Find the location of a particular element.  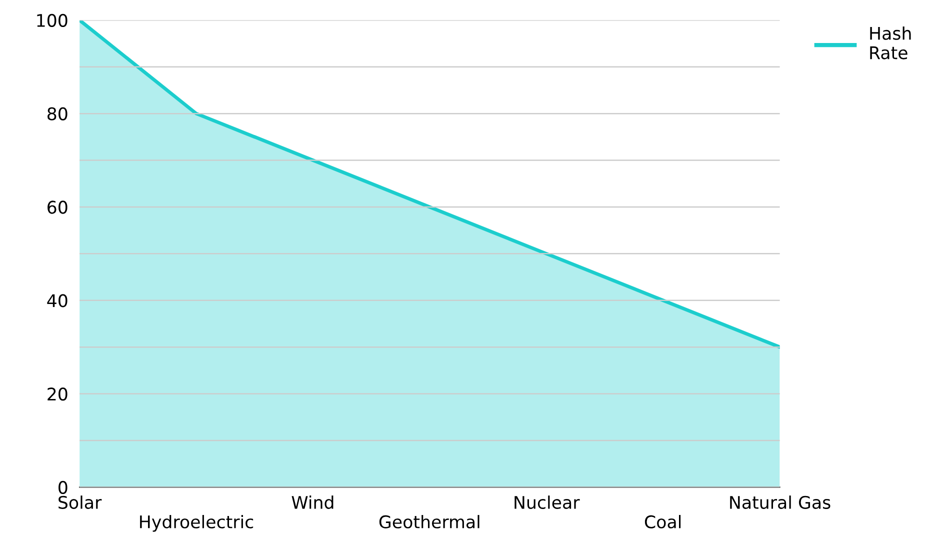

x-tick-label: Solar is located at coordinates (80, 502).